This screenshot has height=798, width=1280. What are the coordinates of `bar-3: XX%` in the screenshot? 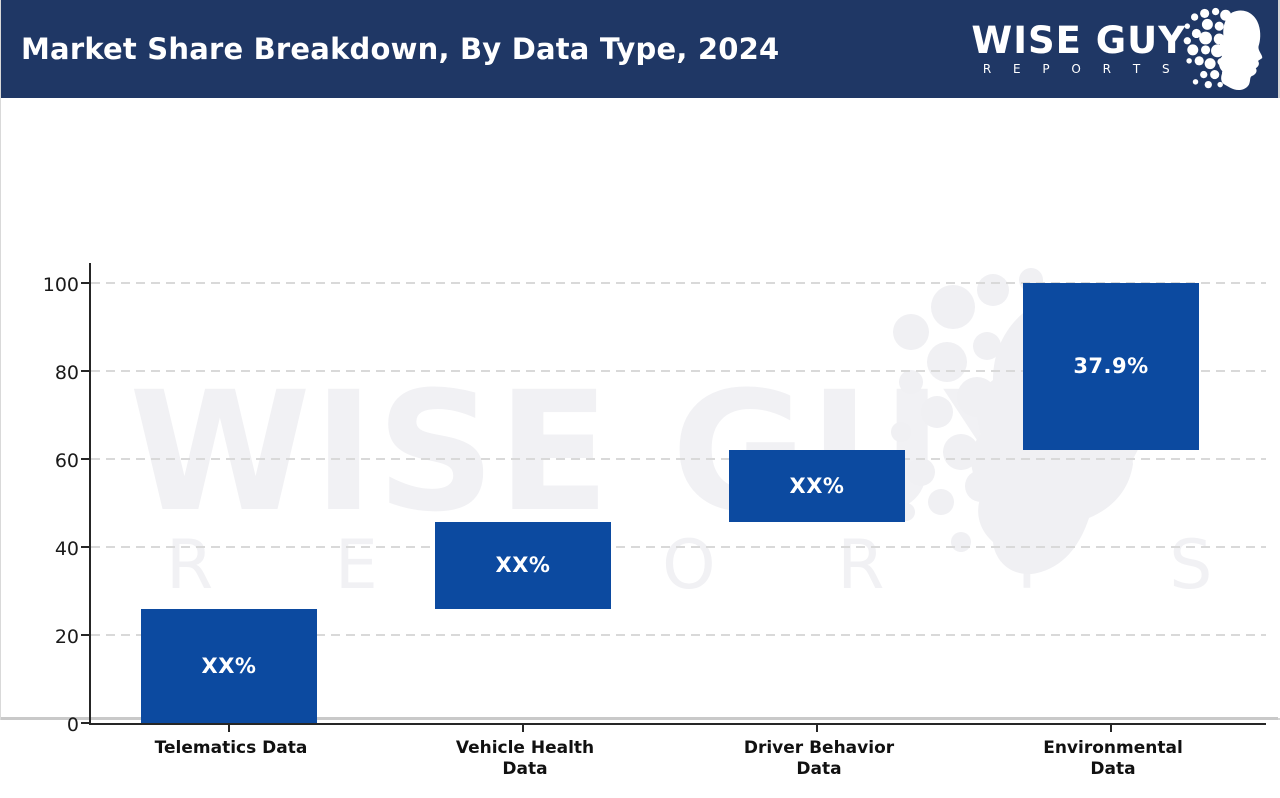 It's located at (817, 485).